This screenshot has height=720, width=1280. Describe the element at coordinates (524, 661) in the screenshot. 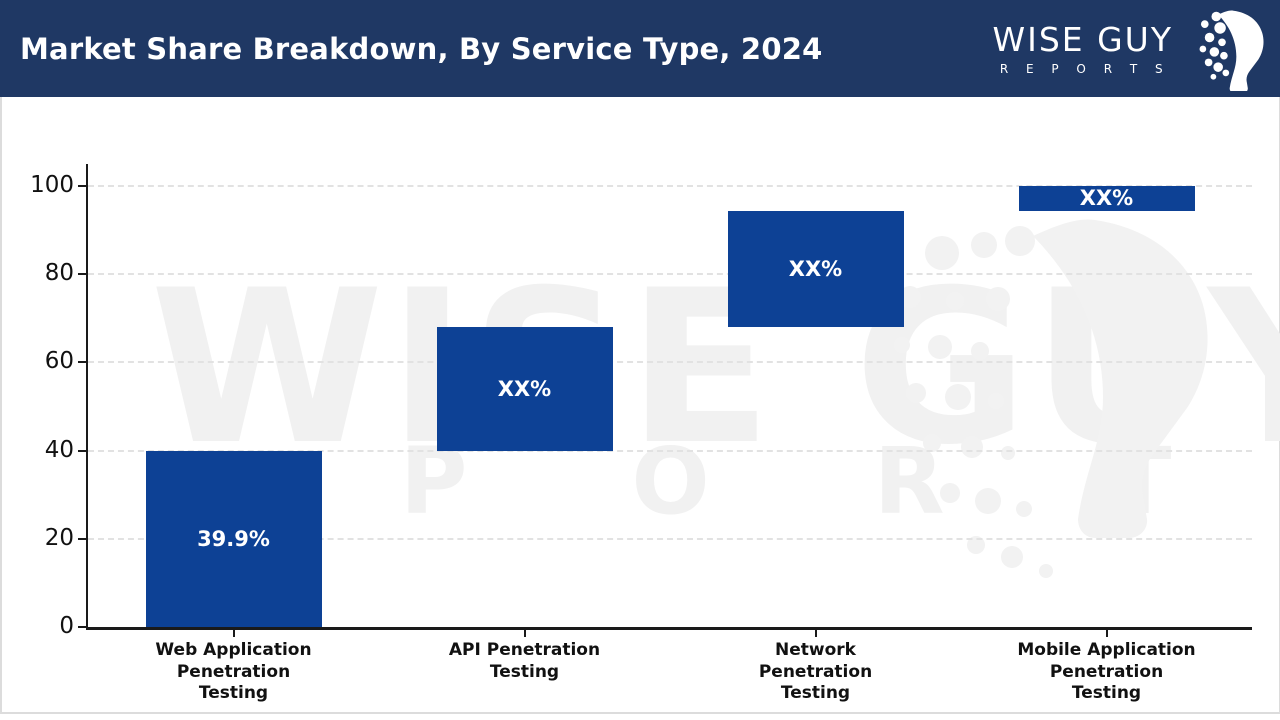

I see `category-label: API Penetration Testing` at that location.